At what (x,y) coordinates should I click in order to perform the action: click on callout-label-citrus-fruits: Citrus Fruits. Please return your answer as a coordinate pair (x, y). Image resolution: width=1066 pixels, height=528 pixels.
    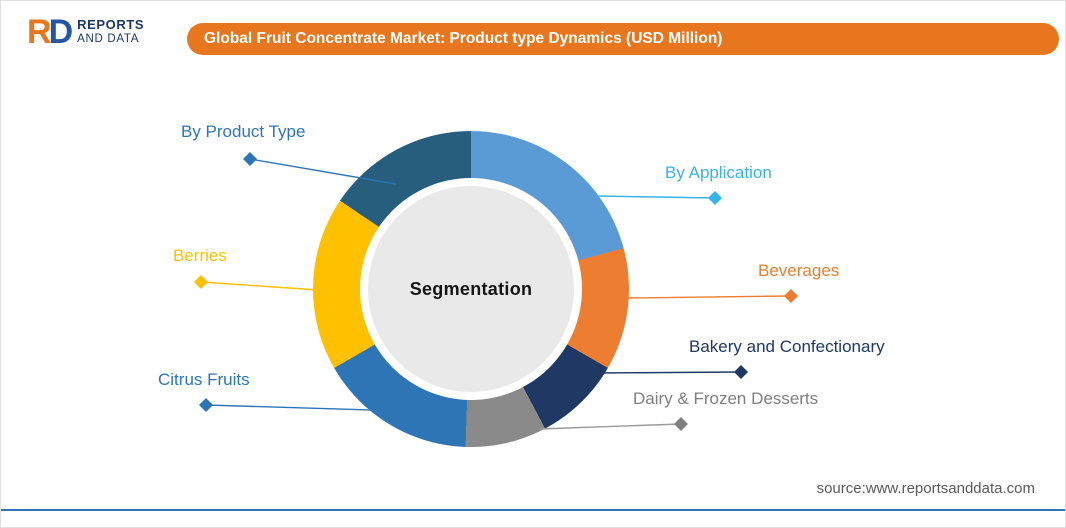
    Looking at the image, I should click on (204, 379).